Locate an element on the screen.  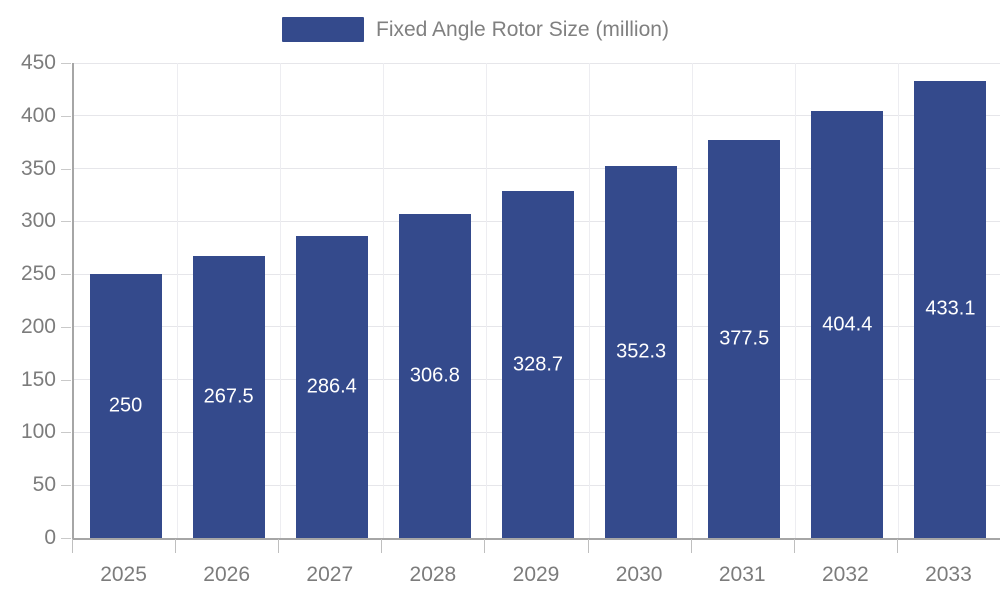
bar-2029 is located at coordinates (538, 364).